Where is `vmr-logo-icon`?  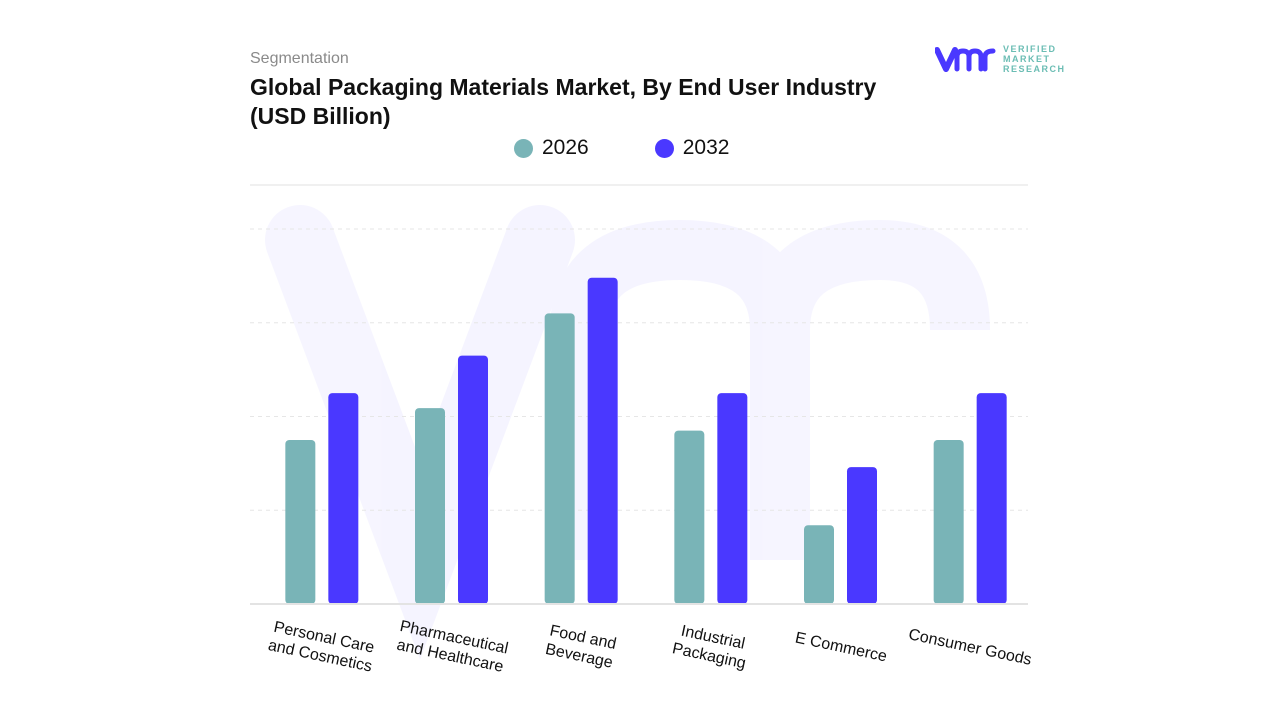
vmr-logo-icon is located at coordinates (965, 59).